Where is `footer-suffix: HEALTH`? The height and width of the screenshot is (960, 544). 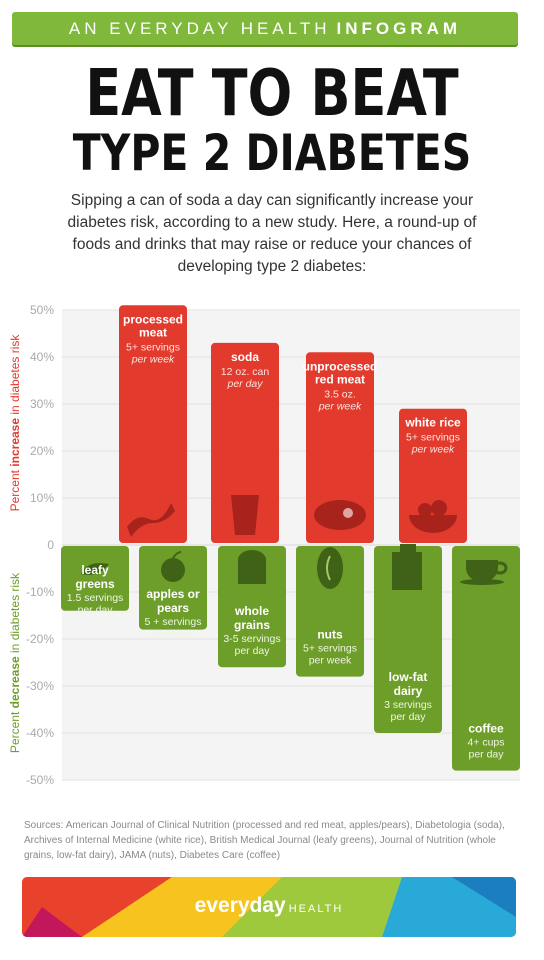 footer-suffix: HEALTH is located at coordinates (316, 909).